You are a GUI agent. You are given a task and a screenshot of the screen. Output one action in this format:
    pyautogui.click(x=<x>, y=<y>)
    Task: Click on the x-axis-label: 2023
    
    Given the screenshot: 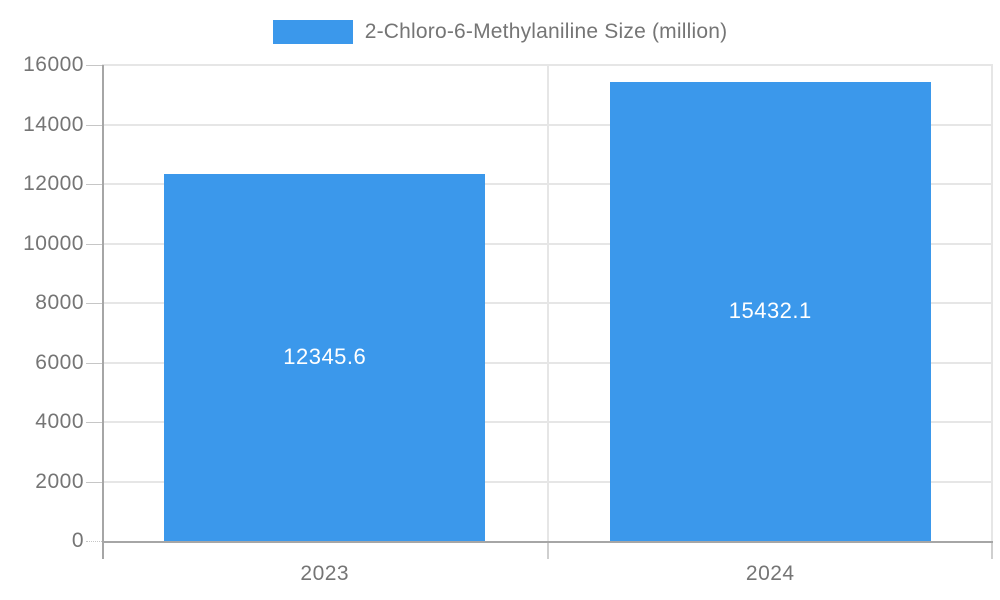 What is the action you would take?
    pyautogui.click(x=325, y=573)
    